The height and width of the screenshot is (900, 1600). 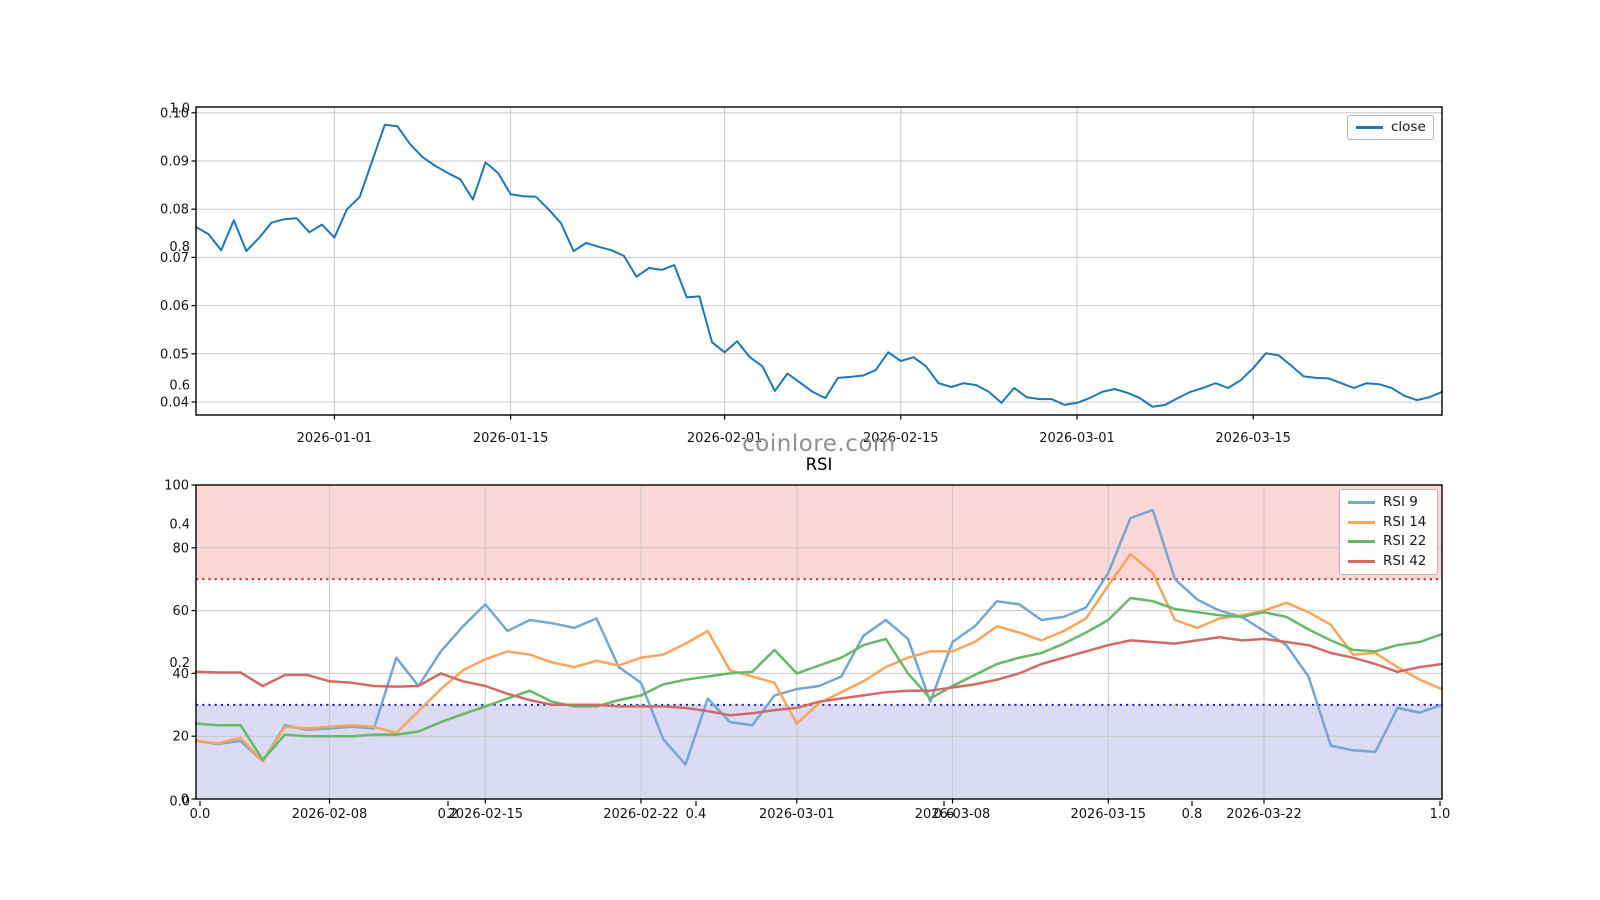 What do you see at coordinates (1405, 541) in the screenshot?
I see `legend-label: RSI 22` at bounding box center [1405, 541].